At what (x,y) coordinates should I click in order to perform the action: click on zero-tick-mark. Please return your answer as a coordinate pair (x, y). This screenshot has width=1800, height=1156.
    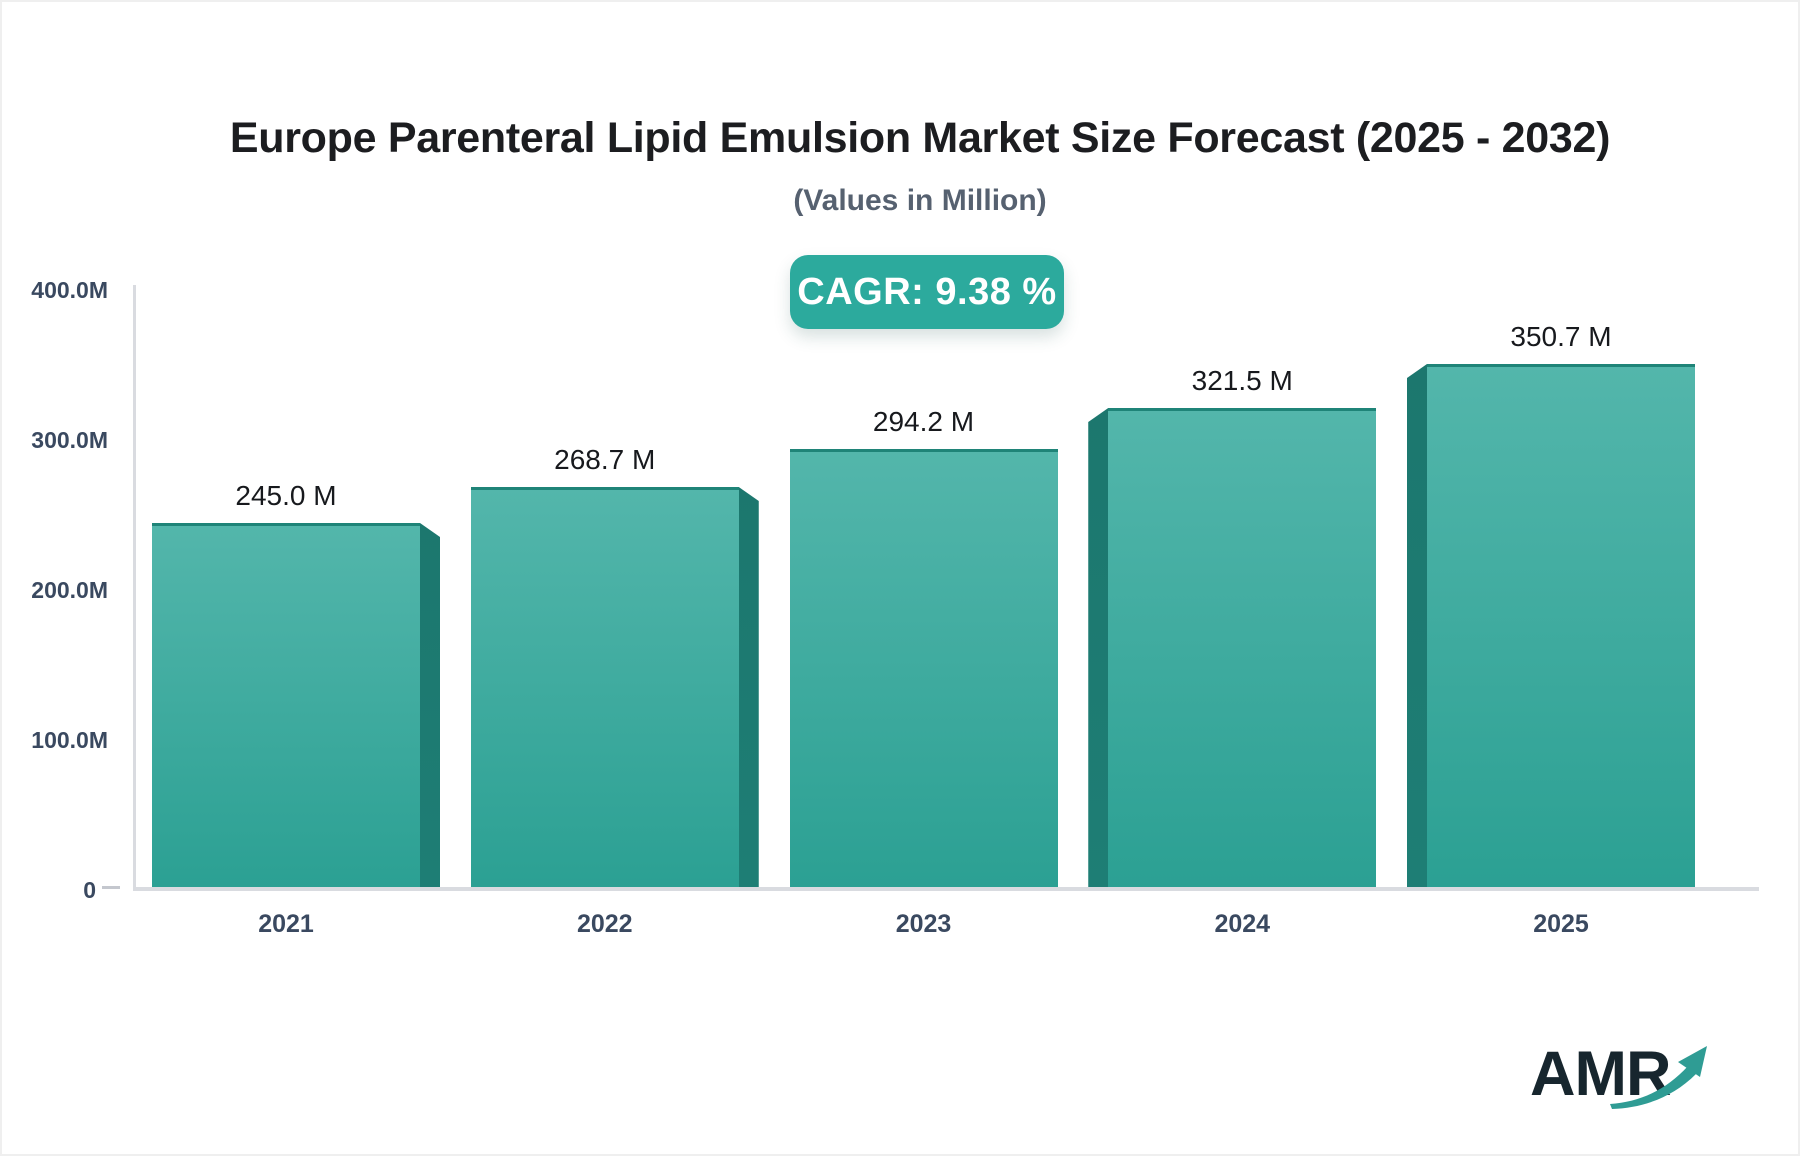
    Looking at the image, I should click on (111, 887).